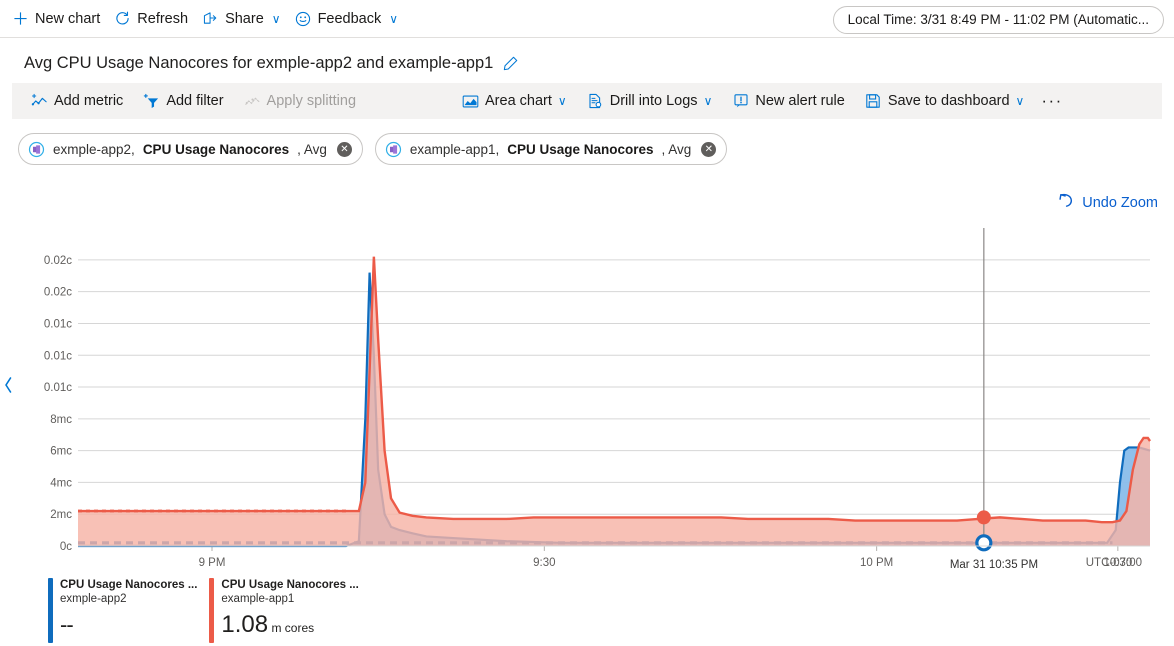 This screenshot has width=1174, height=646. I want to click on drill-into-logs-icon, so click(595, 101).